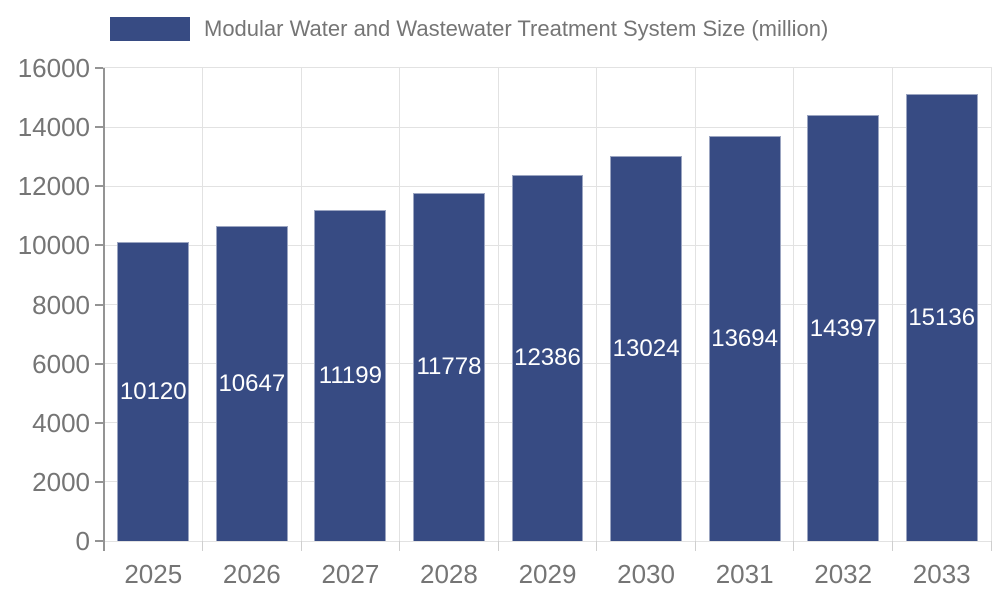 Image resolution: width=1000 pixels, height=600 pixels. What do you see at coordinates (646, 574) in the screenshot?
I see `x-axis-tick-label: 2030` at bounding box center [646, 574].